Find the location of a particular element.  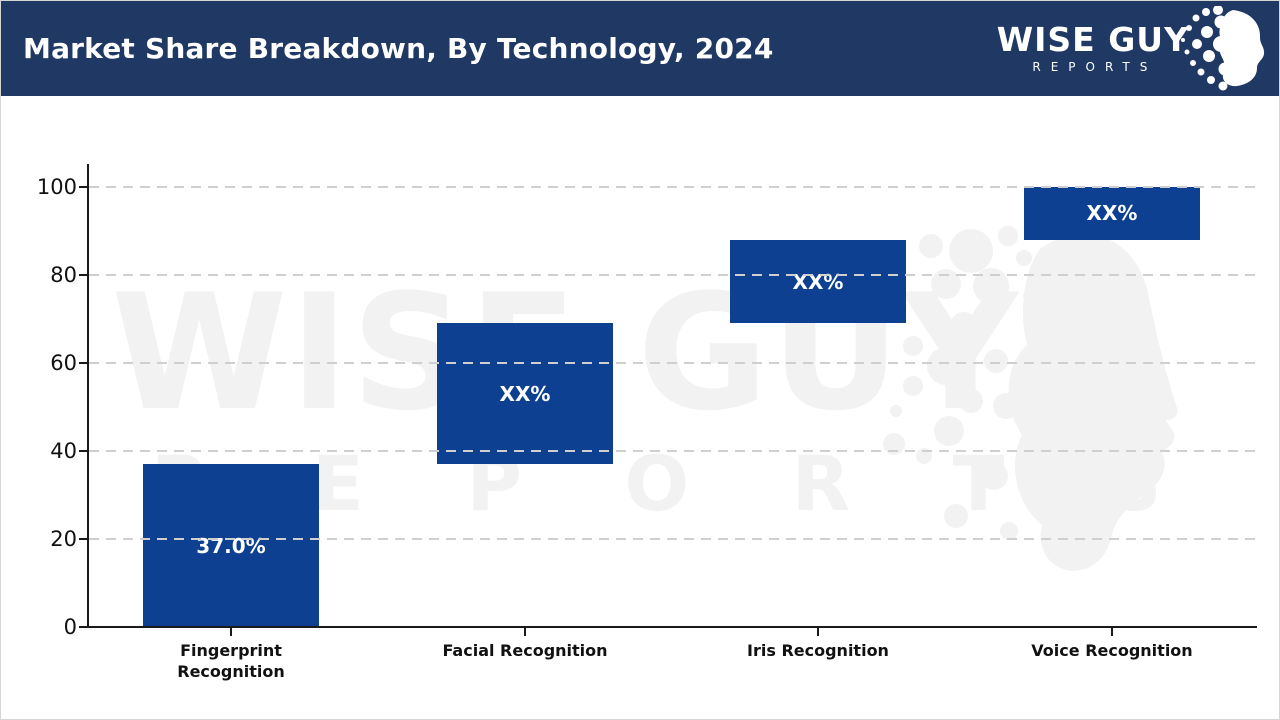

y-tick-label-100: 100 is located at coordinates (56, 187).